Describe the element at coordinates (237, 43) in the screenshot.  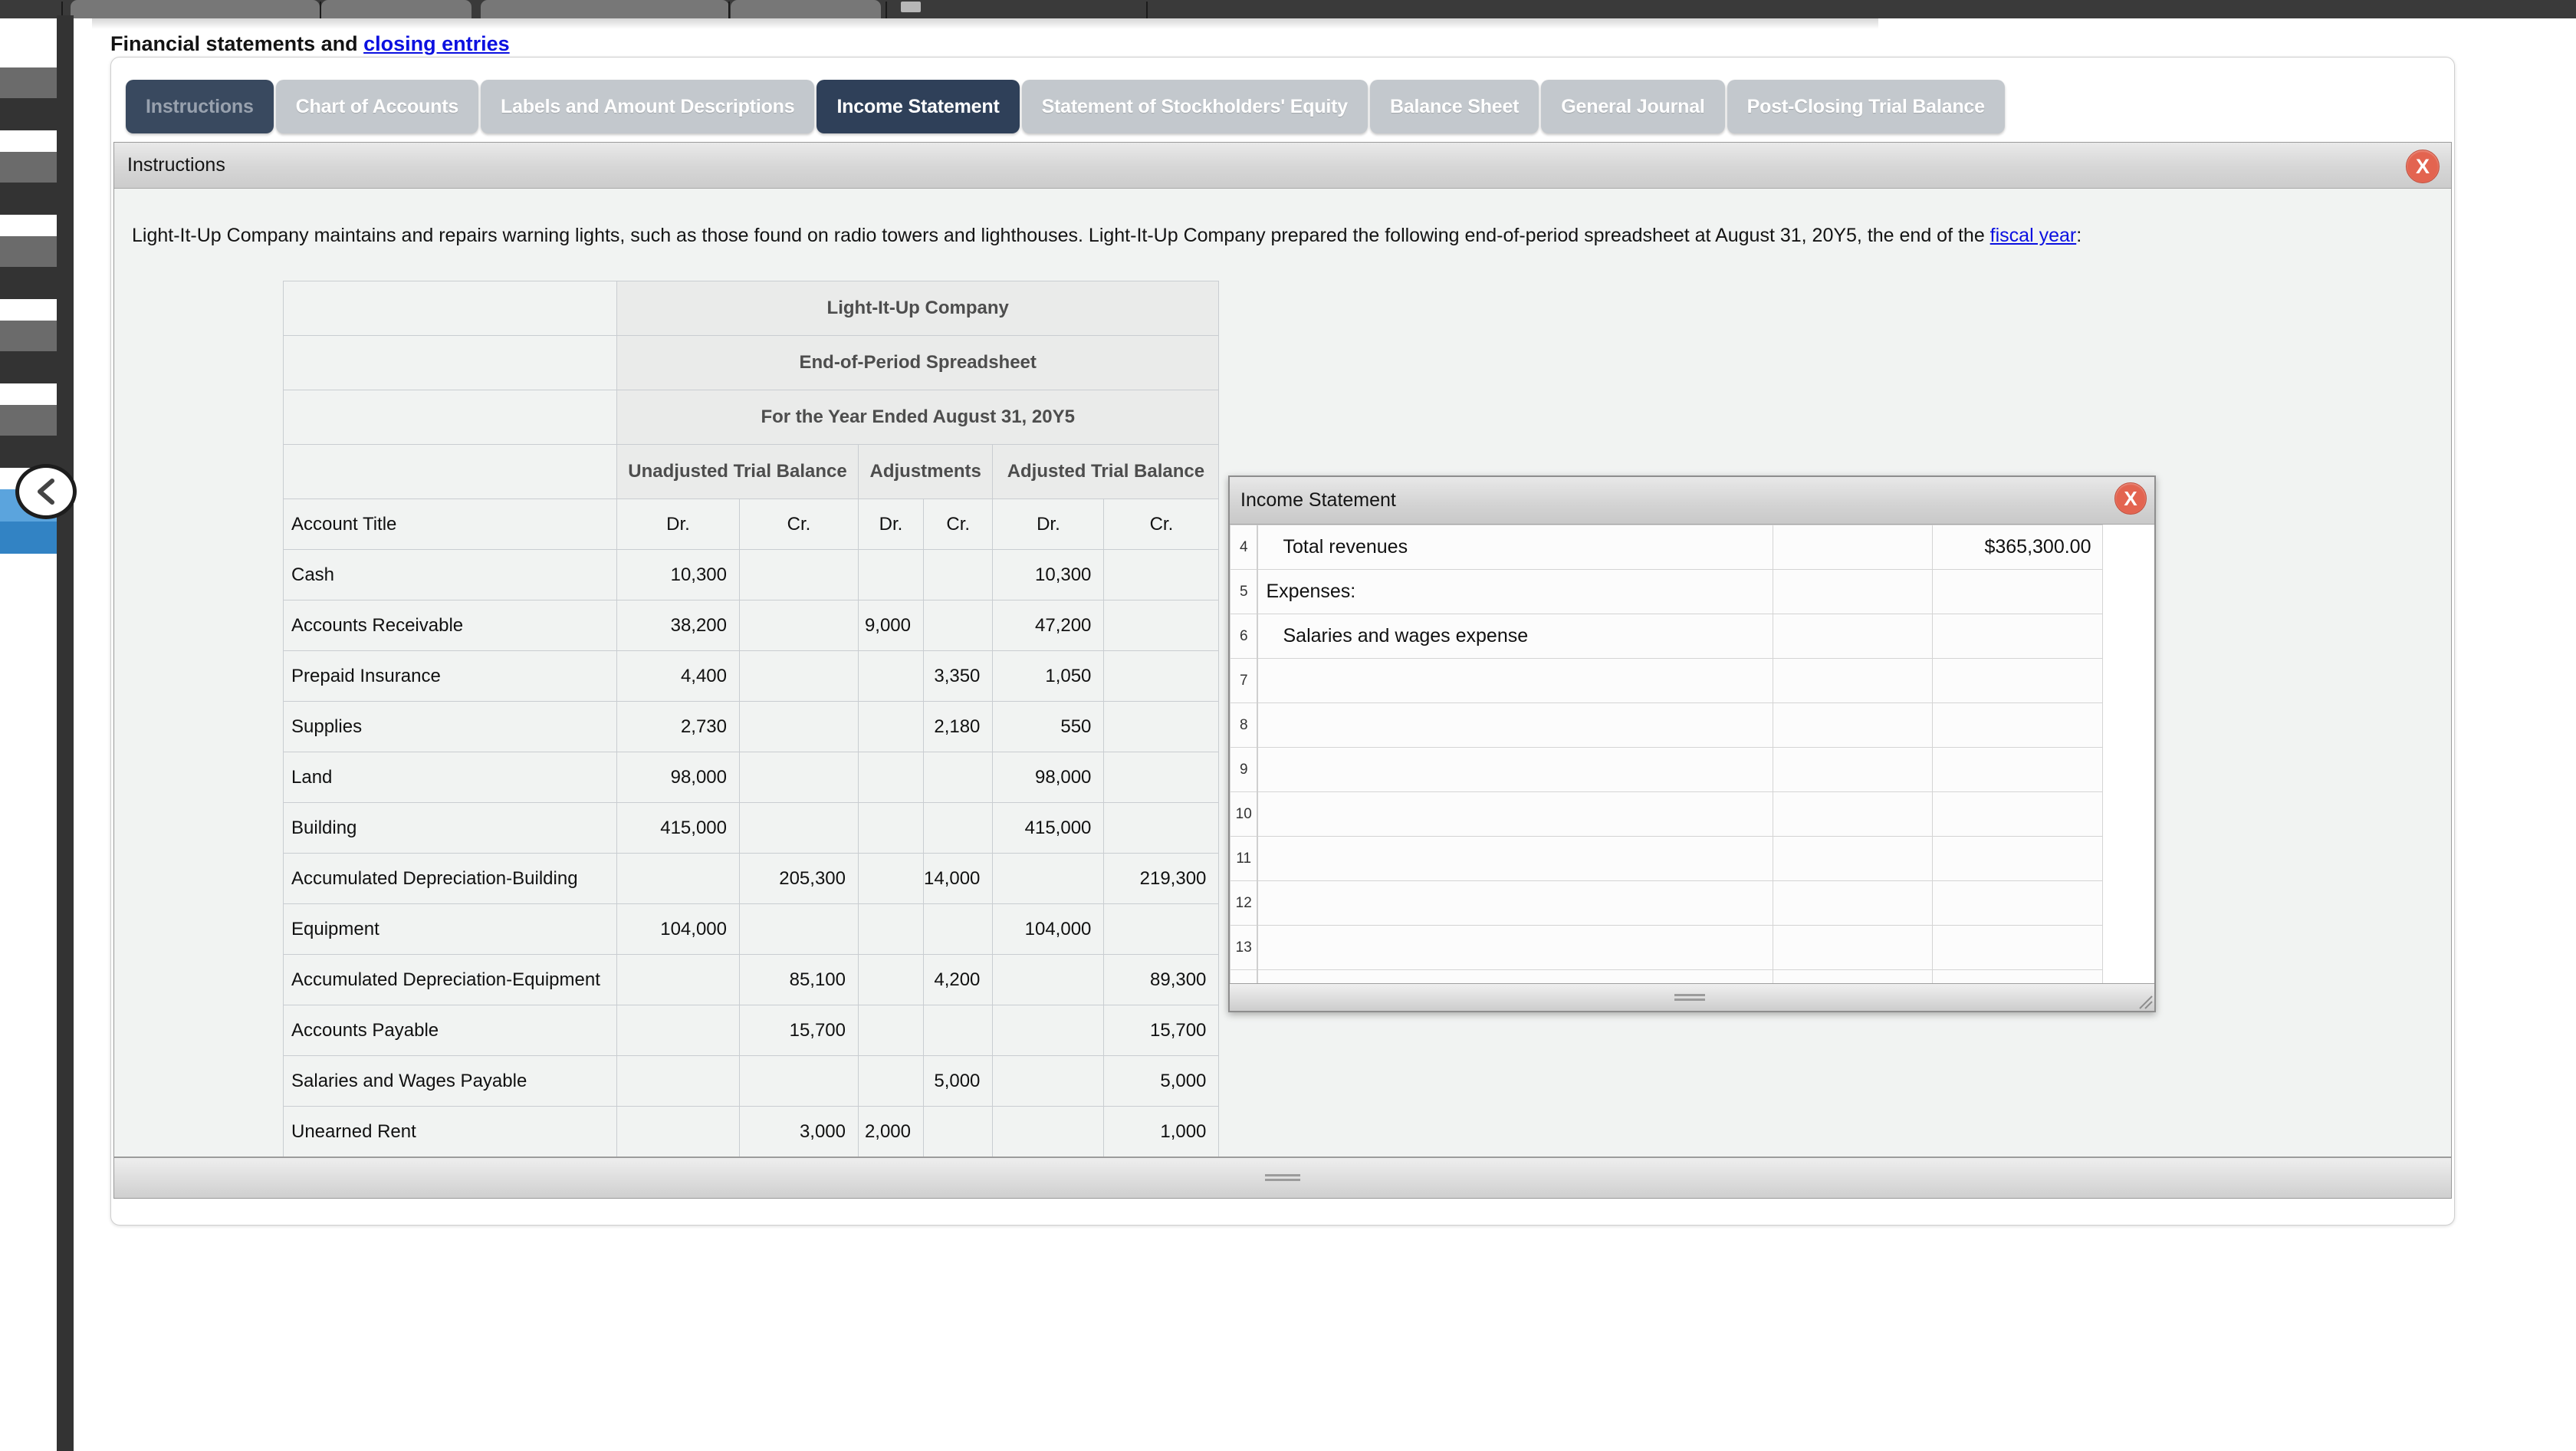
I see `page-title-text: Financial statements and` at that location.